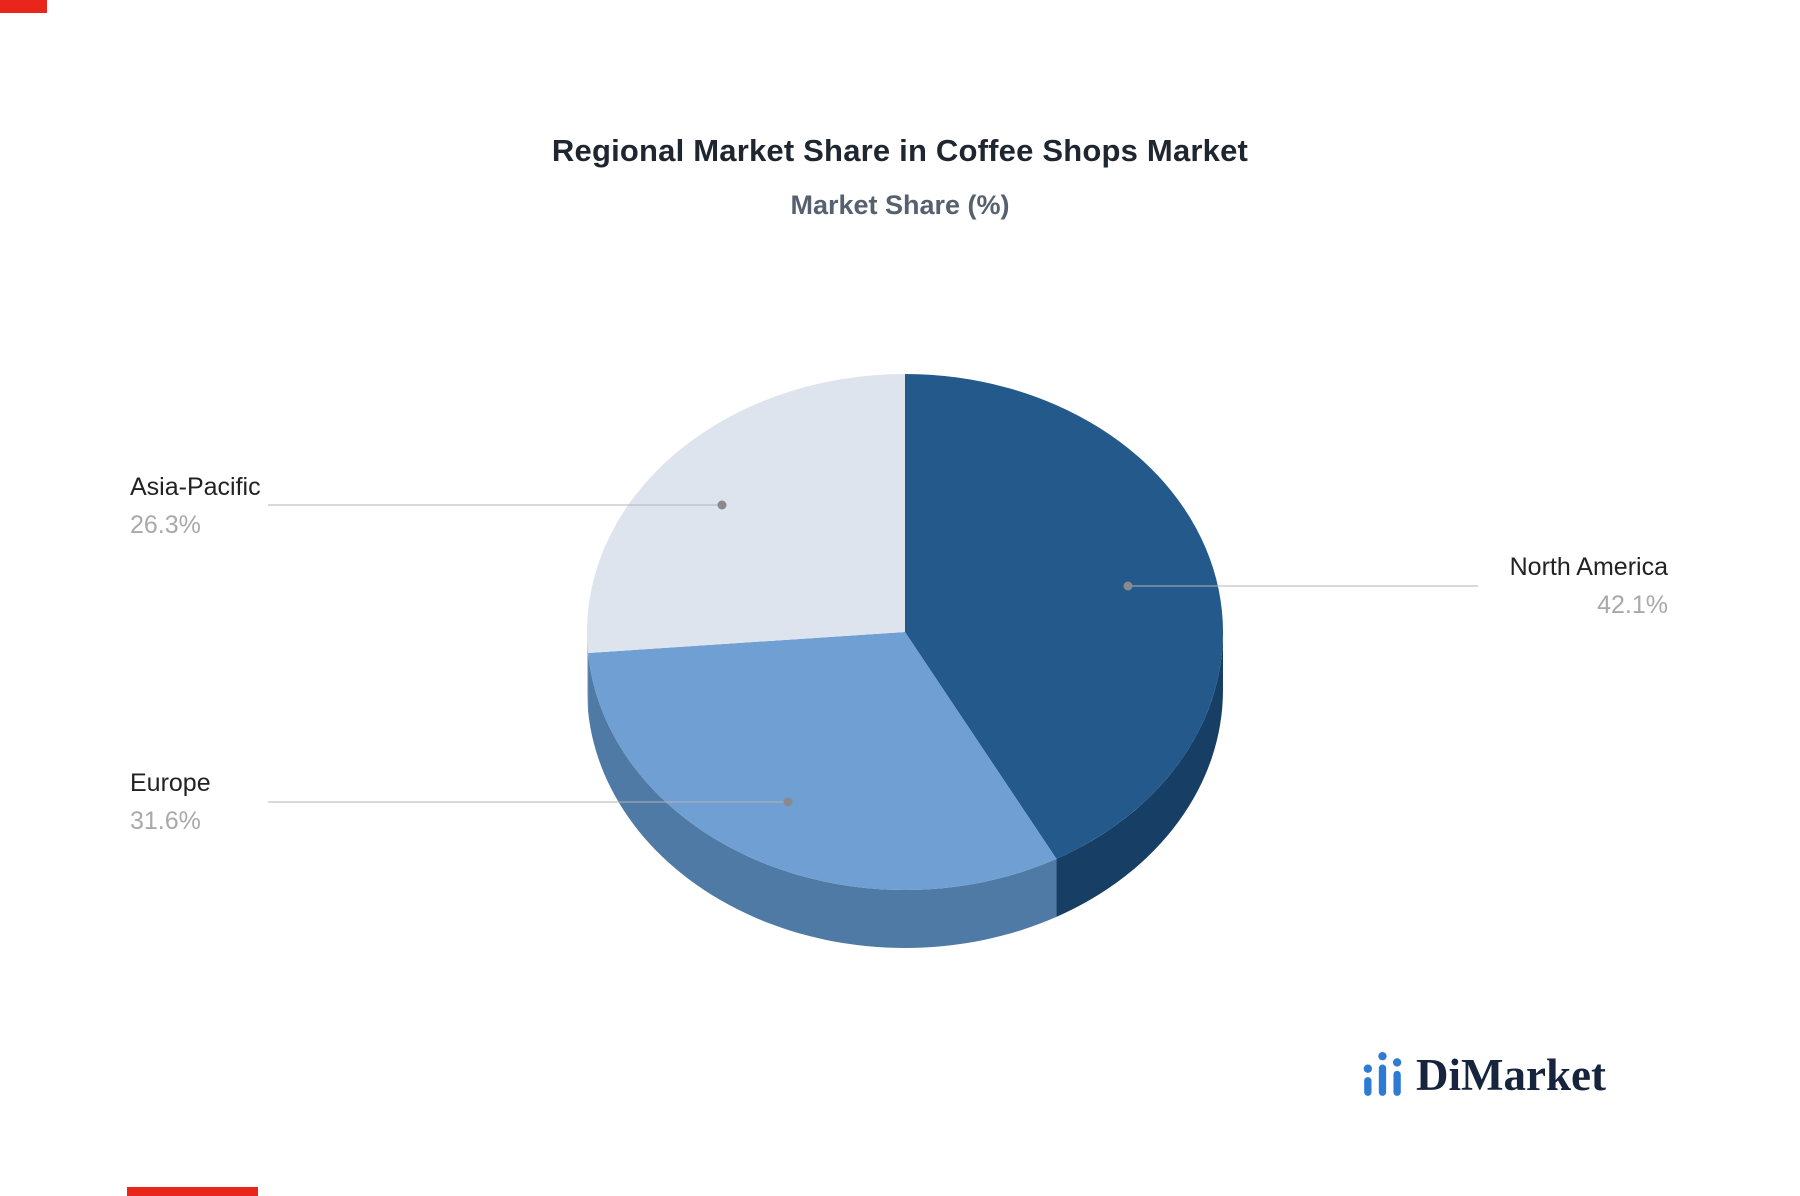 The width and height of the screenshot is (1800, 1196). I want to click on brand-name: DiMarket, so click(1511, 1074).